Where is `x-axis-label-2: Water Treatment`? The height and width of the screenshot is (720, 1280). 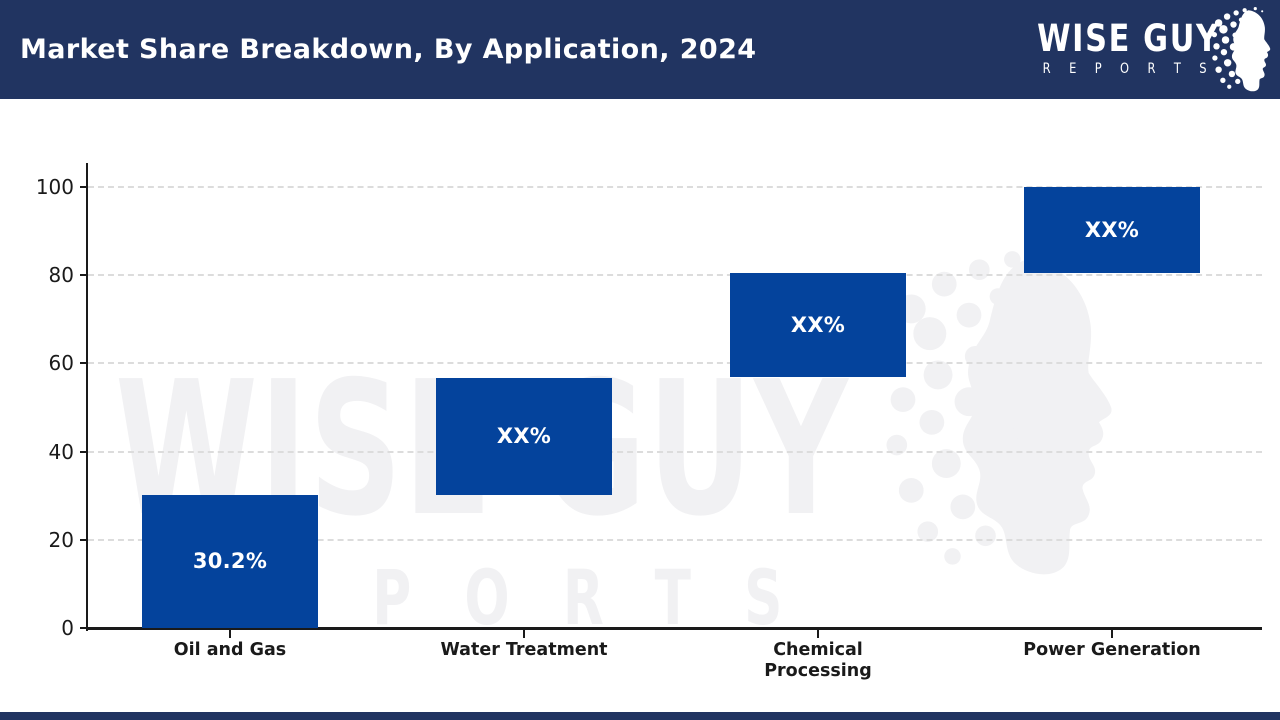
x-axis-label-2: Water Treatment is located at coordinates (524, 650).